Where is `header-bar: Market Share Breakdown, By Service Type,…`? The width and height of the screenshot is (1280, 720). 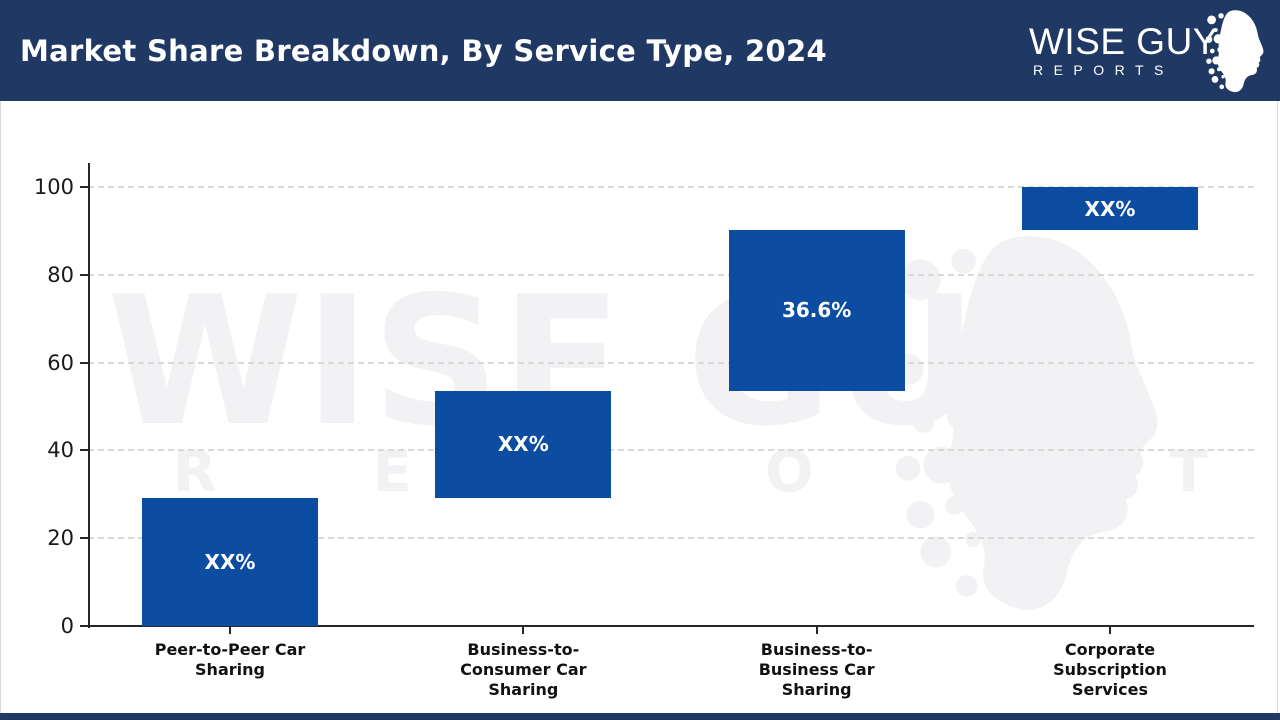 header-bar: Market Share Breakdown, By Service Type,… is located at coordinates (640, 50).